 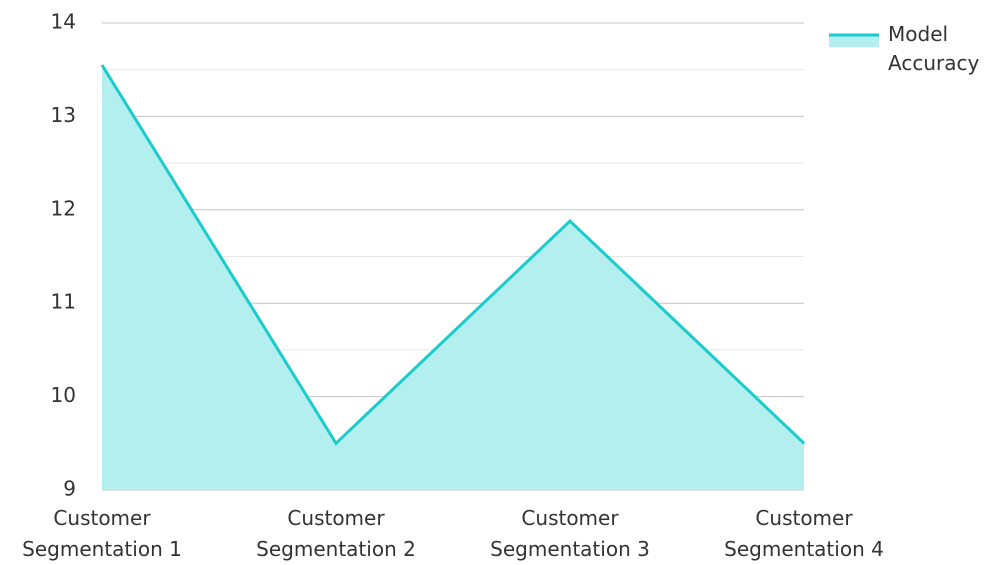 What do you see at coordinates (336, 533) in the screenshot?
I see `x-tick-label: Customer Segmentation 2` at bounding box center [336, 533].